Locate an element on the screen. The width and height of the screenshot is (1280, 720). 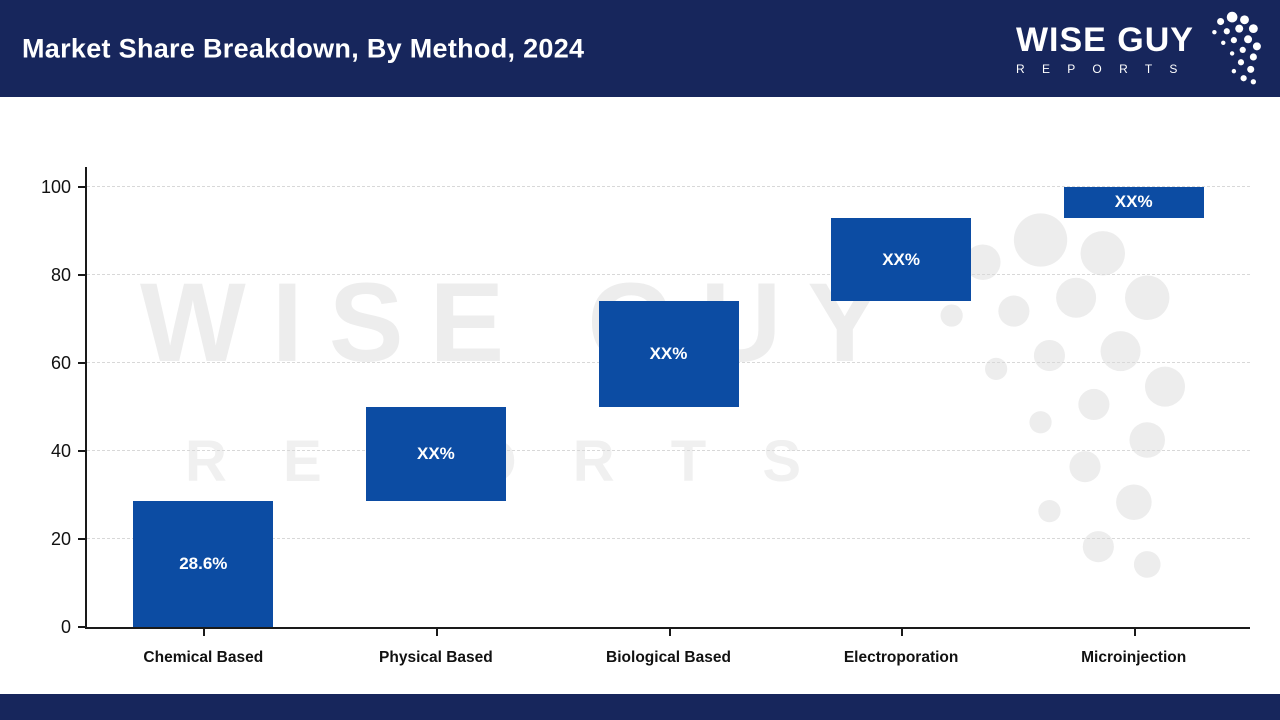
bar-microinjection: XX% is located at coordinates (1133, 202).